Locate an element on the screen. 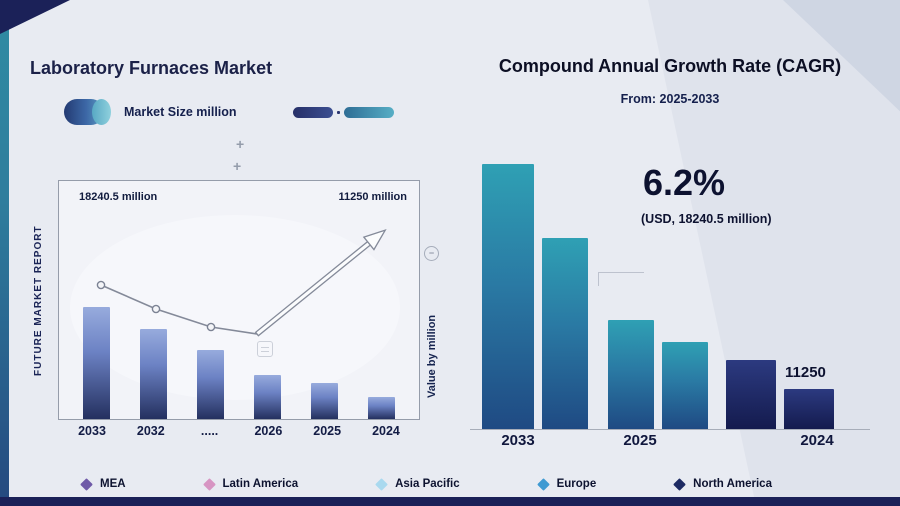 The image size is (900, 506). legend-item-north-america: North America is located at coordinates (722, 484).